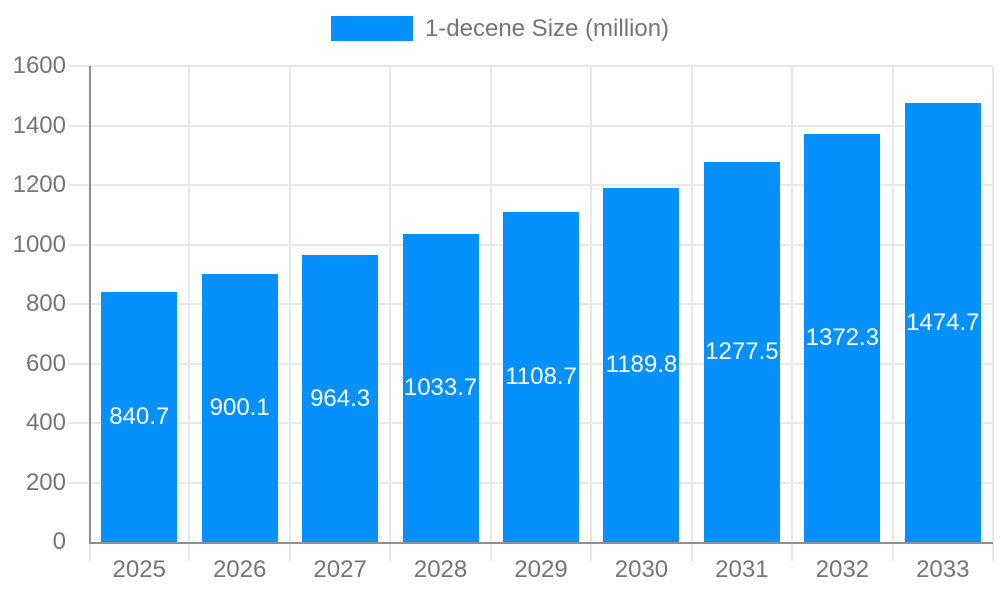 The image size is (1000, 600). I want to click on bar-value-label: 1372.3, so click(842, 337).